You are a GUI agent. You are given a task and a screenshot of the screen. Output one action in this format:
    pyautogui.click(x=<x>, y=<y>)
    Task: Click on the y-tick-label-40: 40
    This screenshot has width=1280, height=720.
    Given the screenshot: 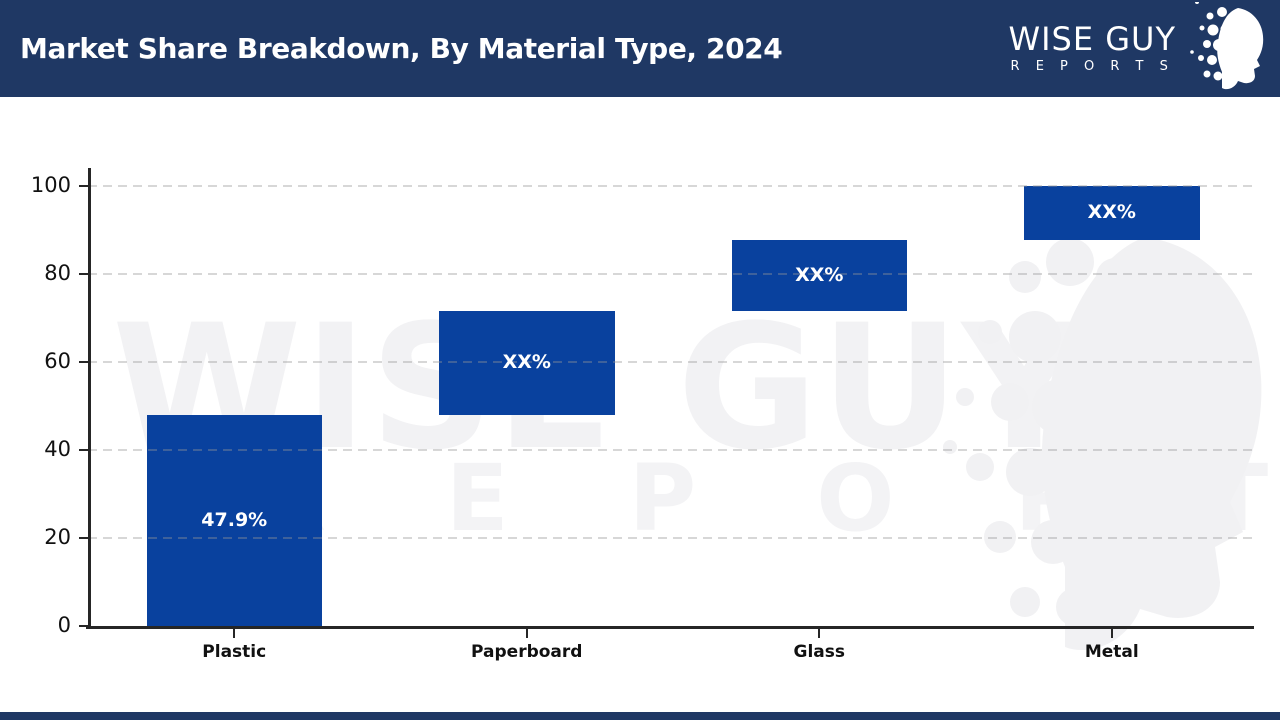 What is the action you would take?
    pyautogui.click(x=57, y=449)
    